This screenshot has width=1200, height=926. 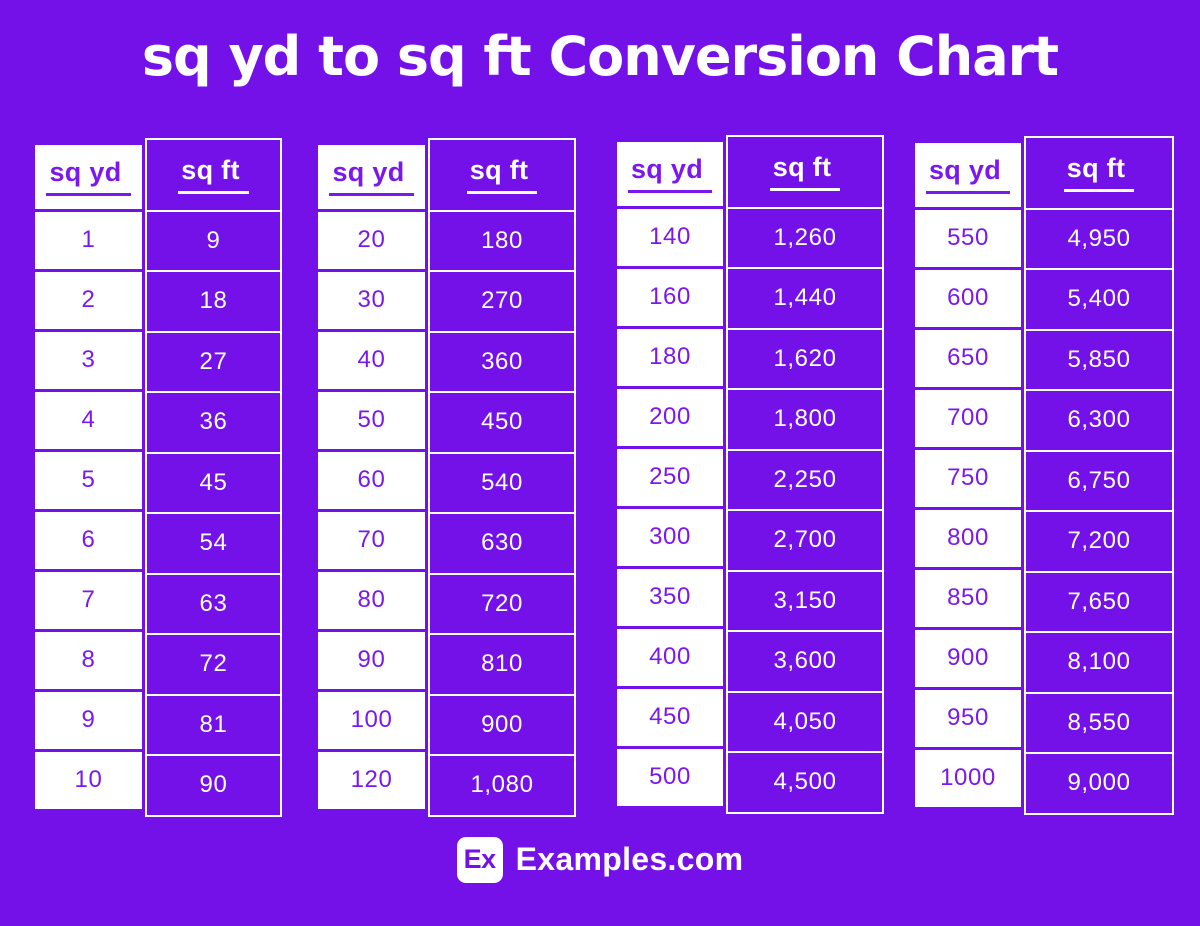 What do you see at coordinates (968, 658) in the screenshot?
I see `sq-yd-cell: 900` at bounding box center [968, 658].